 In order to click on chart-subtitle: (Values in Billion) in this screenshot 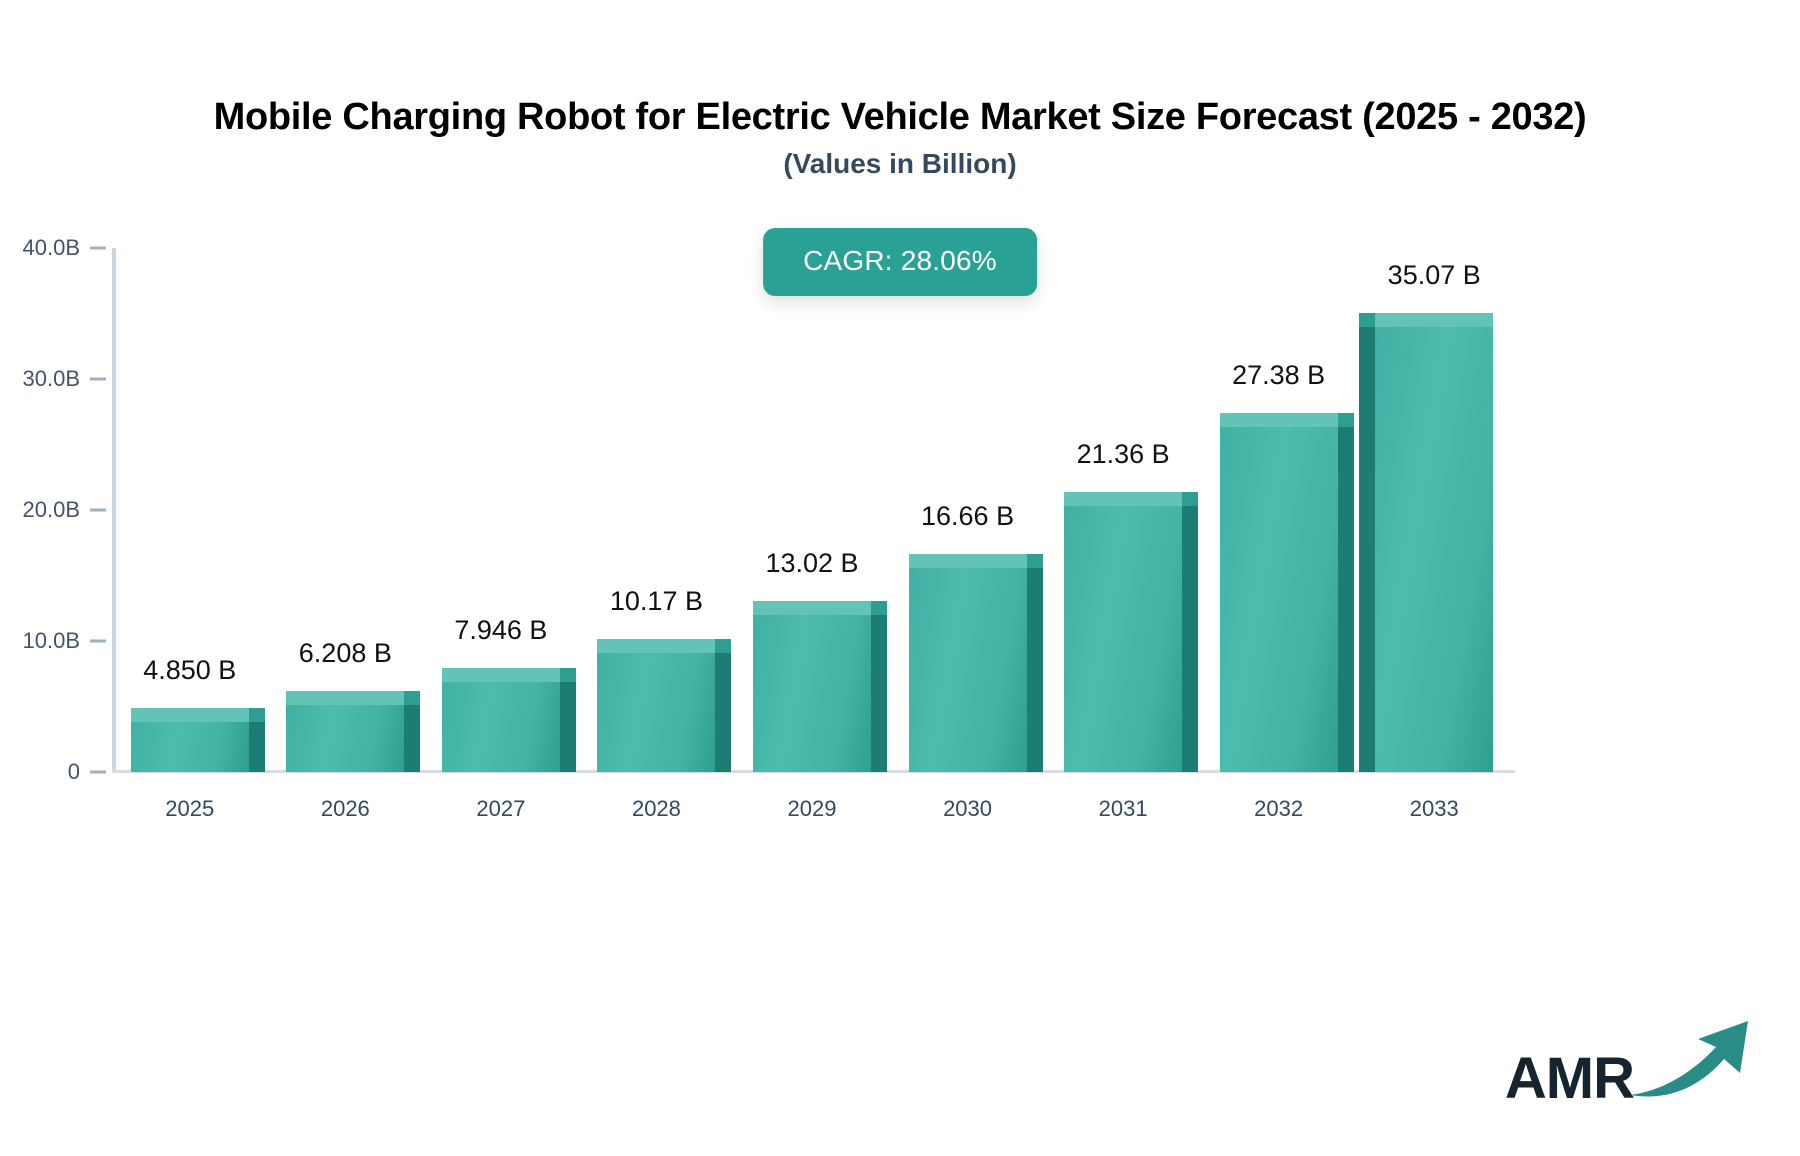, I will do `click(900, 163)`.